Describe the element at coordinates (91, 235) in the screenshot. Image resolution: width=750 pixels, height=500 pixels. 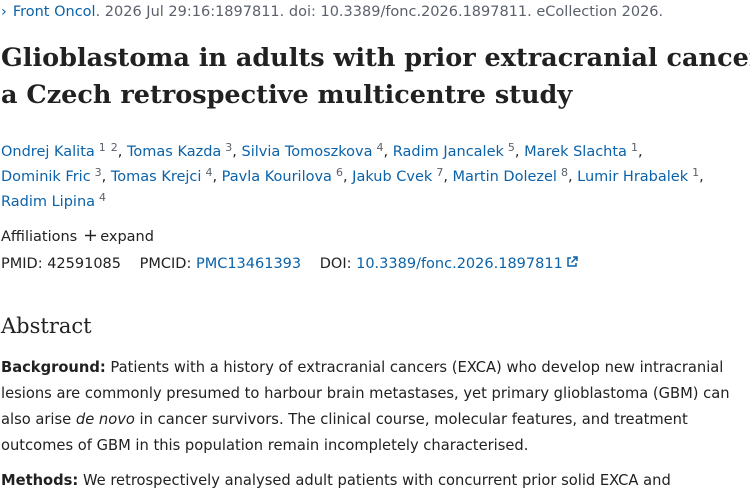
I see `plus-icon` at that location.